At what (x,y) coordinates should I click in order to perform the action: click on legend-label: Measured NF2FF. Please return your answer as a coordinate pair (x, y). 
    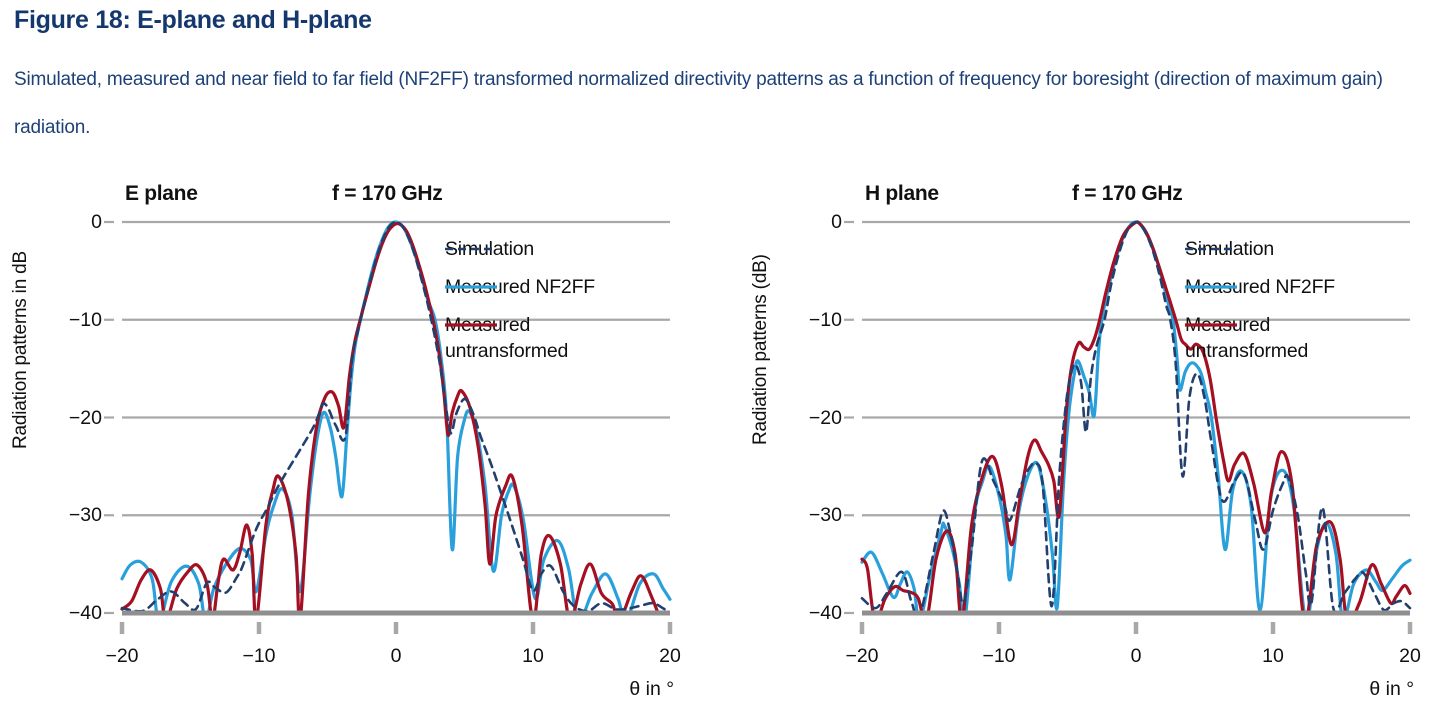
    Looking at the image, I should click on (520, 287).